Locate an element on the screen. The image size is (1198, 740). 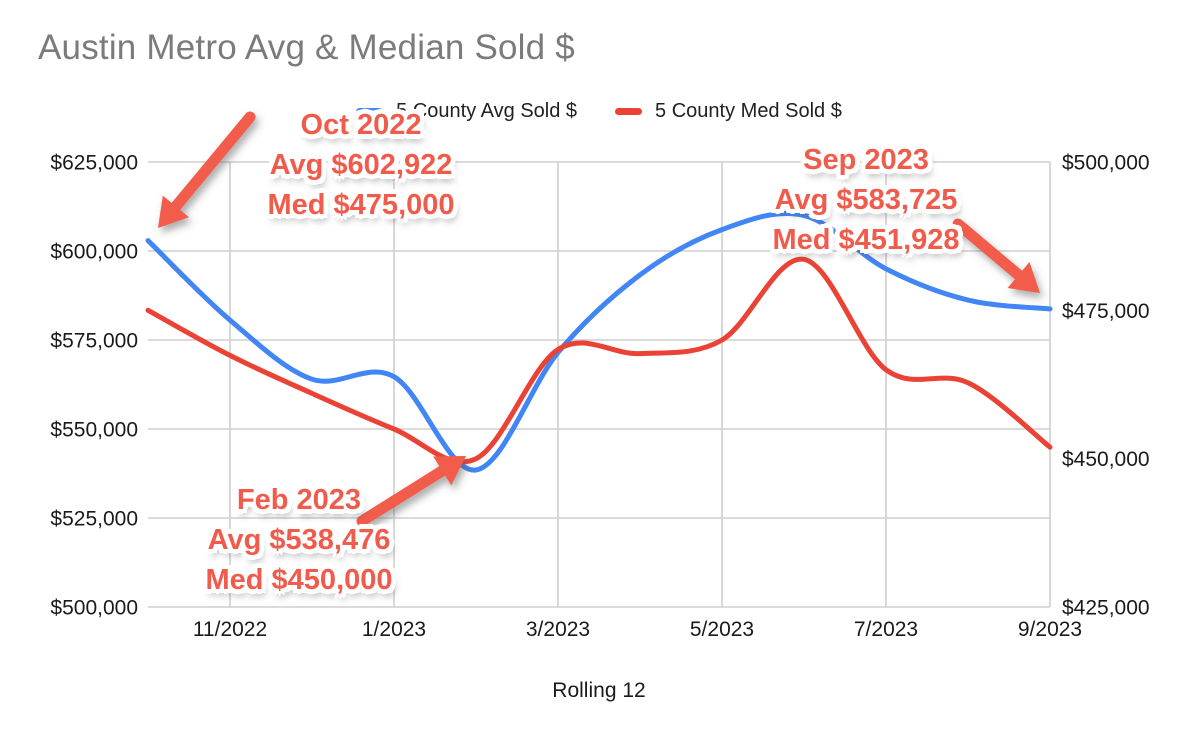
legend-item-avg: 5 County Avg Sold $ is located at coordinates (466, 111).